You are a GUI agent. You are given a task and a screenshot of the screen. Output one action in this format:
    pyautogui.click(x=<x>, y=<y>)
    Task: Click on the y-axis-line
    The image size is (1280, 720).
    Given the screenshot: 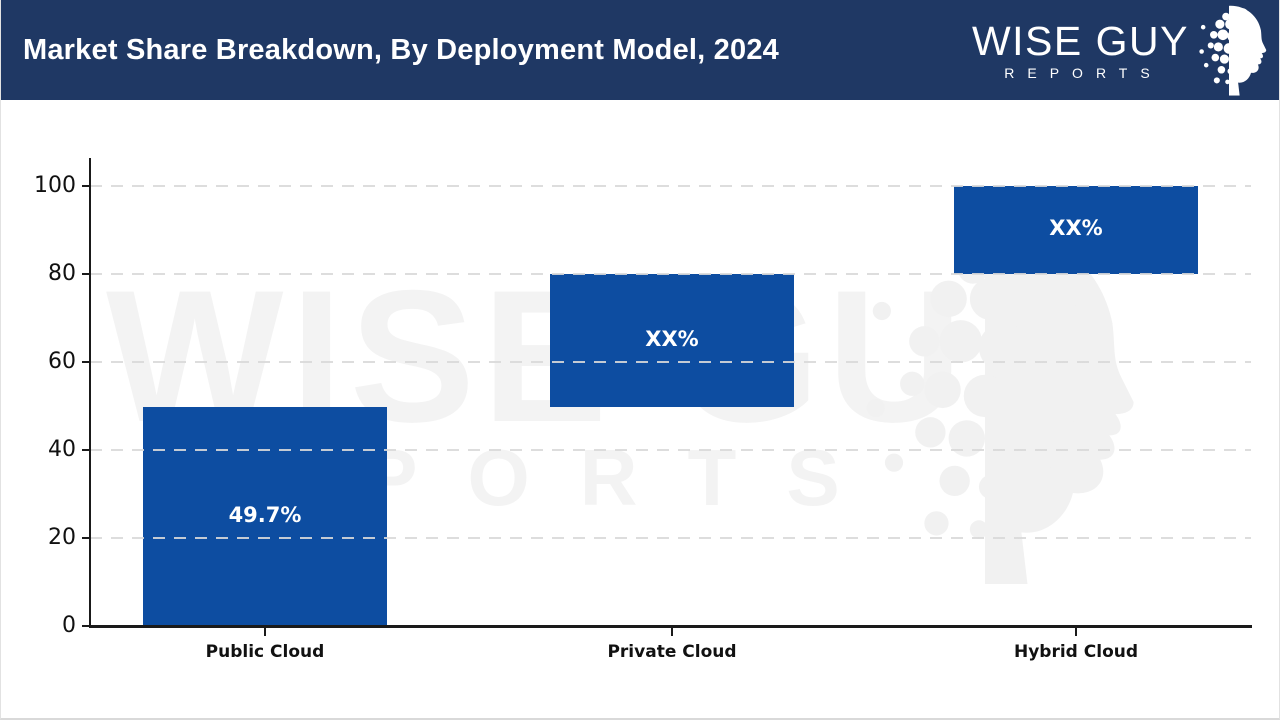 What is the action you would take?
    pyautogui.click(x=90, y=393)
    